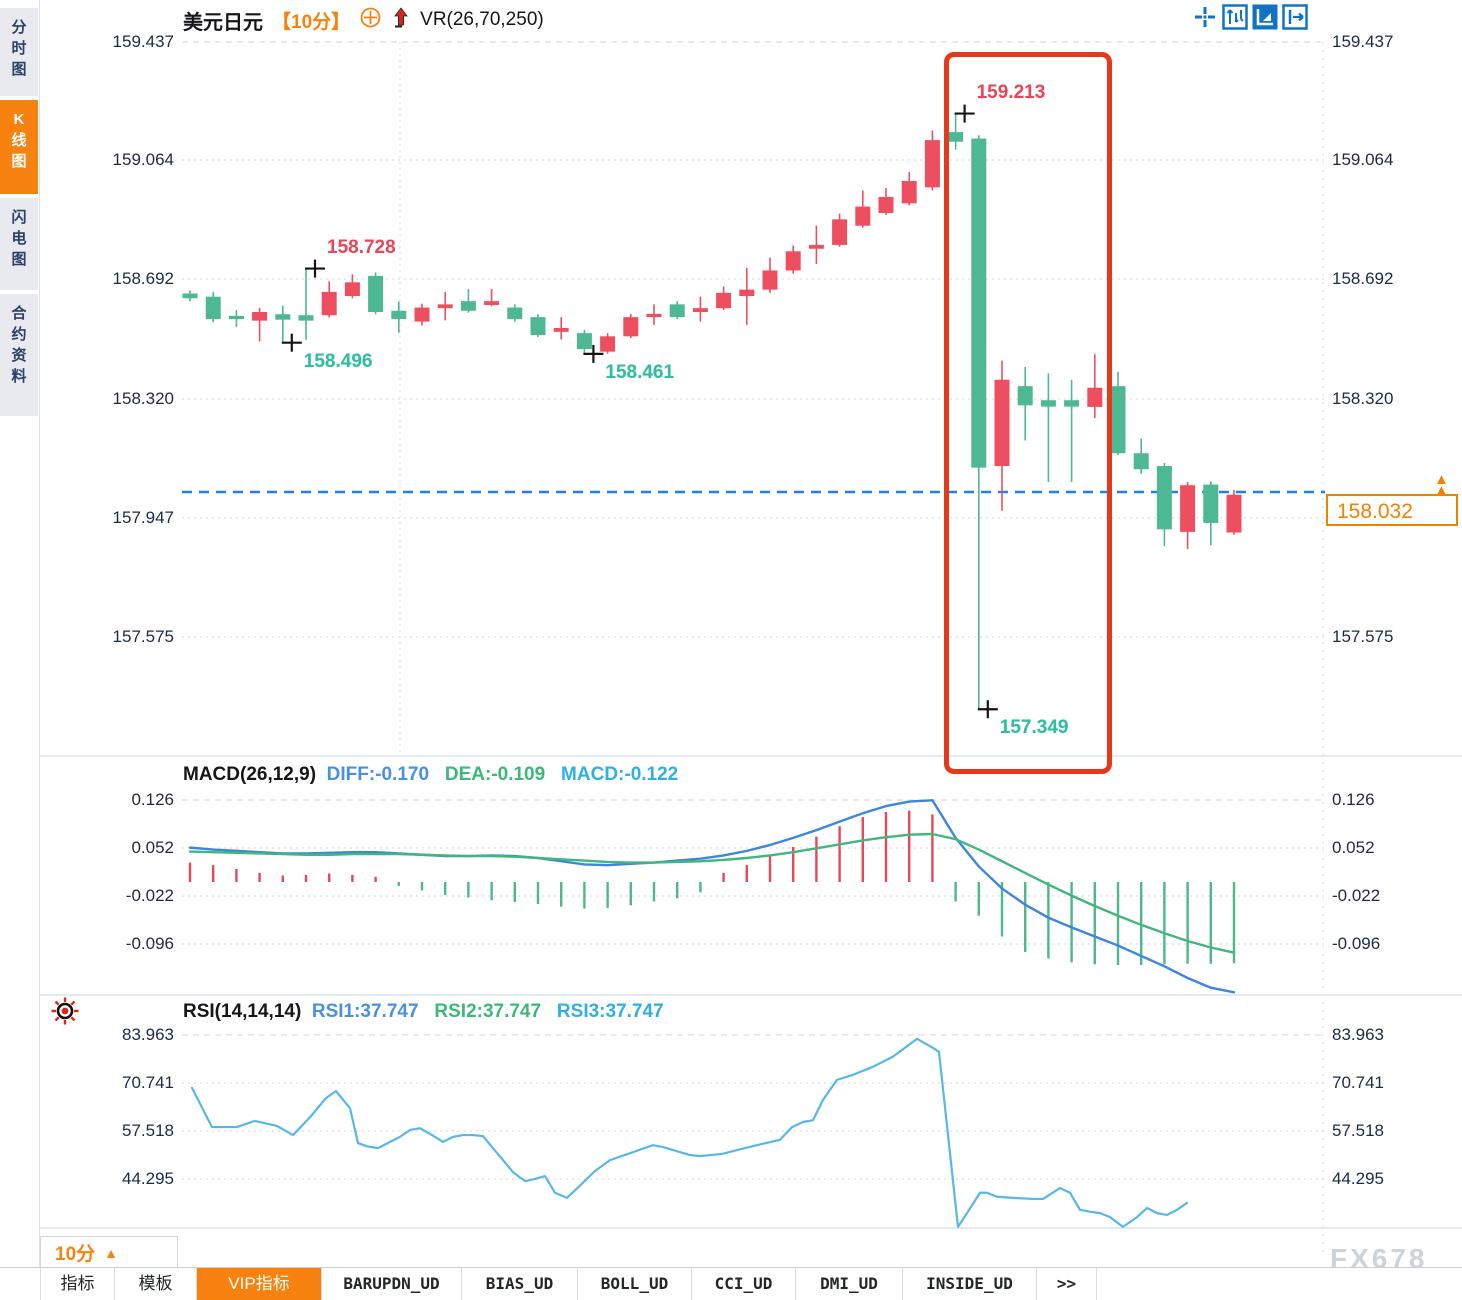 The image size is (1462, 1300). I want to click on price-tick-right: 159.437, so click(1363, 41).